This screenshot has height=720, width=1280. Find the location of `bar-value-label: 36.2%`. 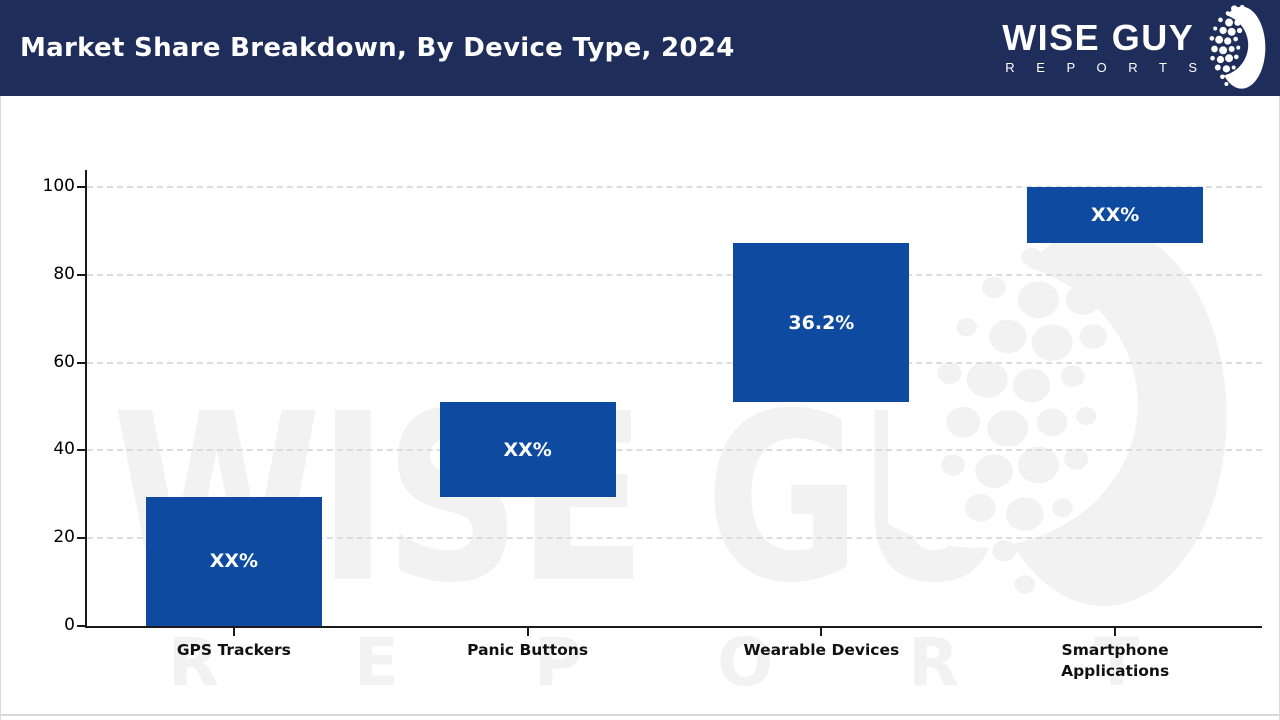

bar-value-label: 36.2% is located at coordinates (821, 322).